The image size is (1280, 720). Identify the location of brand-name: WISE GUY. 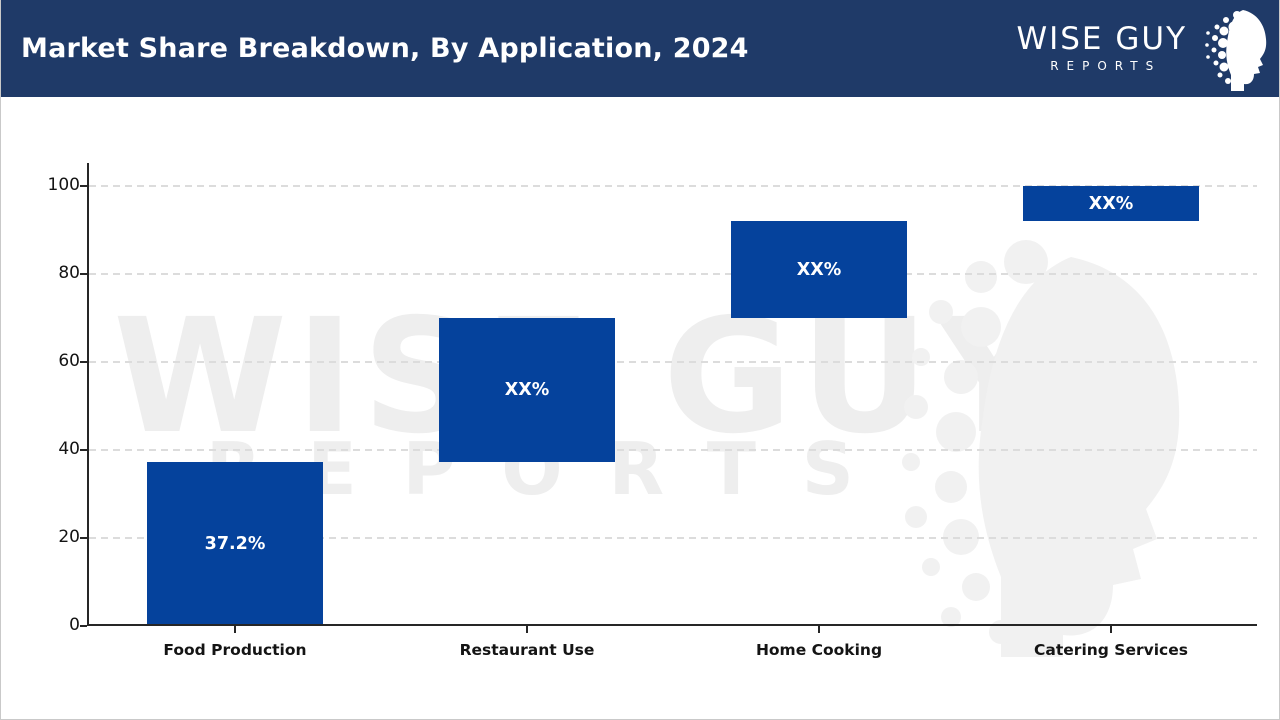
(1101, 39).